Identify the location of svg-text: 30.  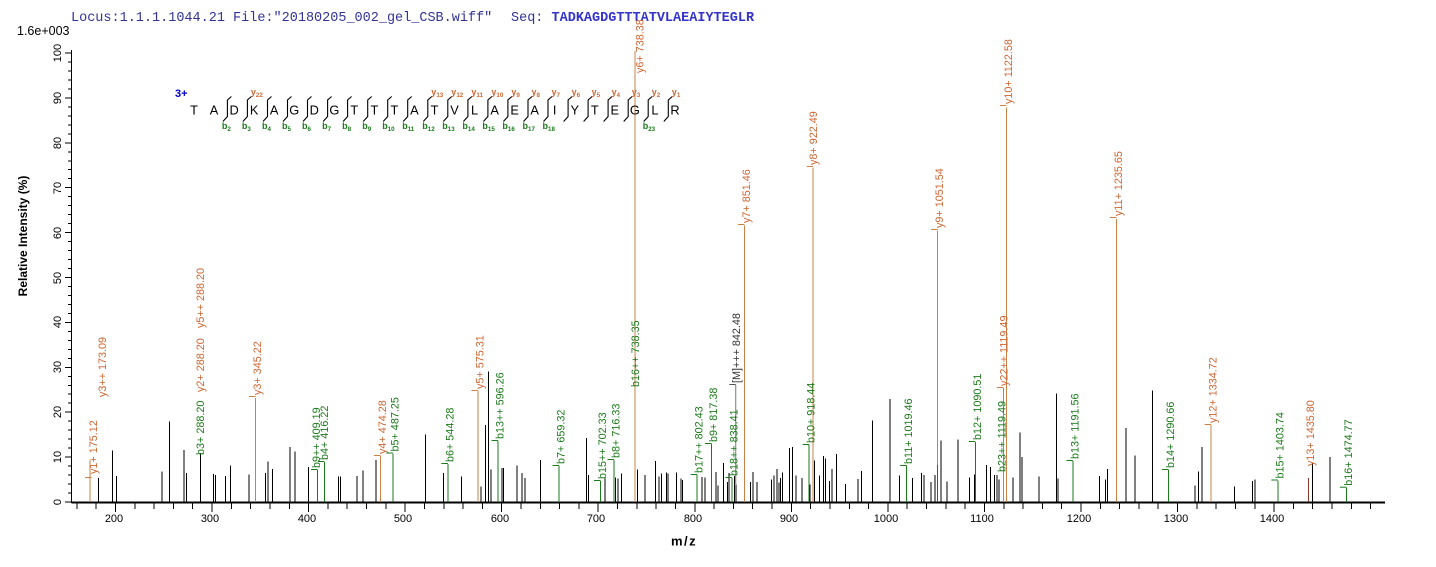
(58, 367).